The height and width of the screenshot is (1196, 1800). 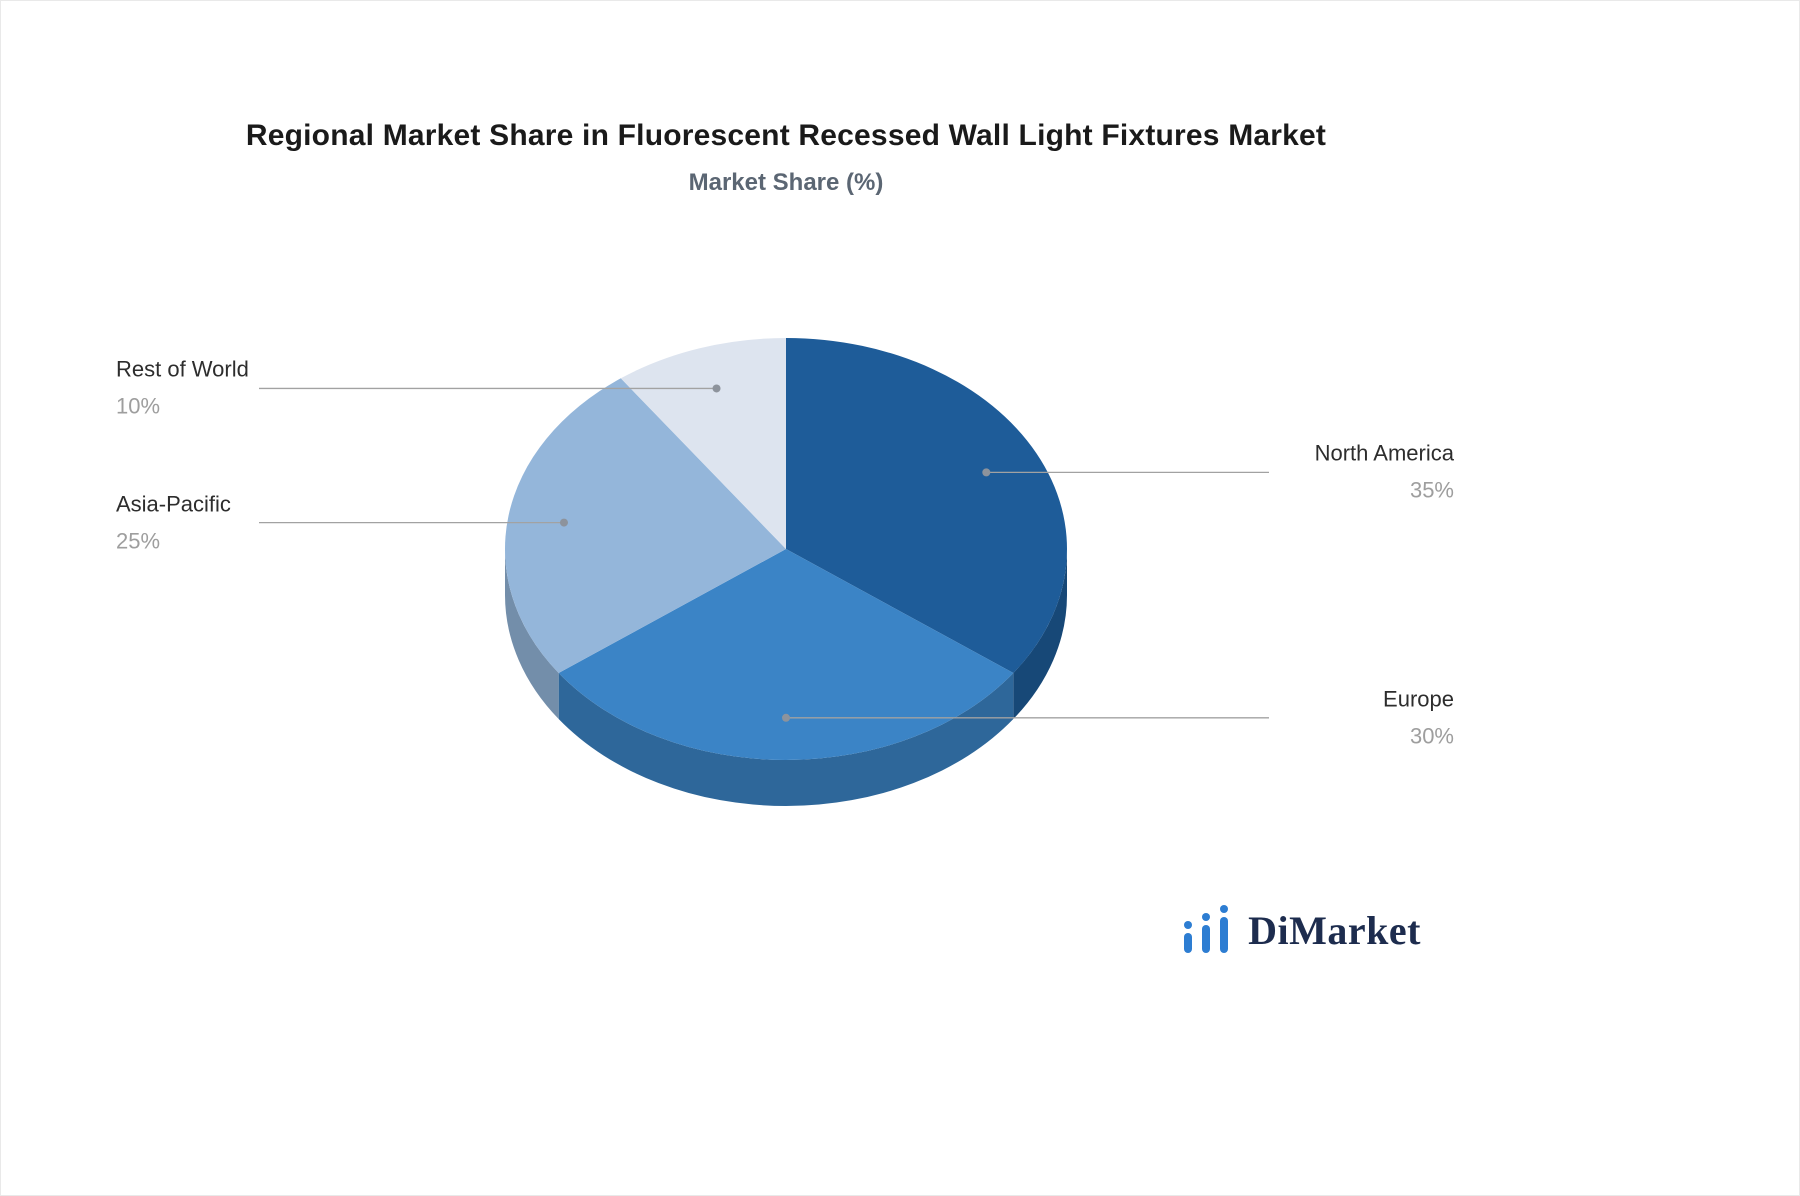 I want to click on leader-dot-europe, so click(x=786, y=717).